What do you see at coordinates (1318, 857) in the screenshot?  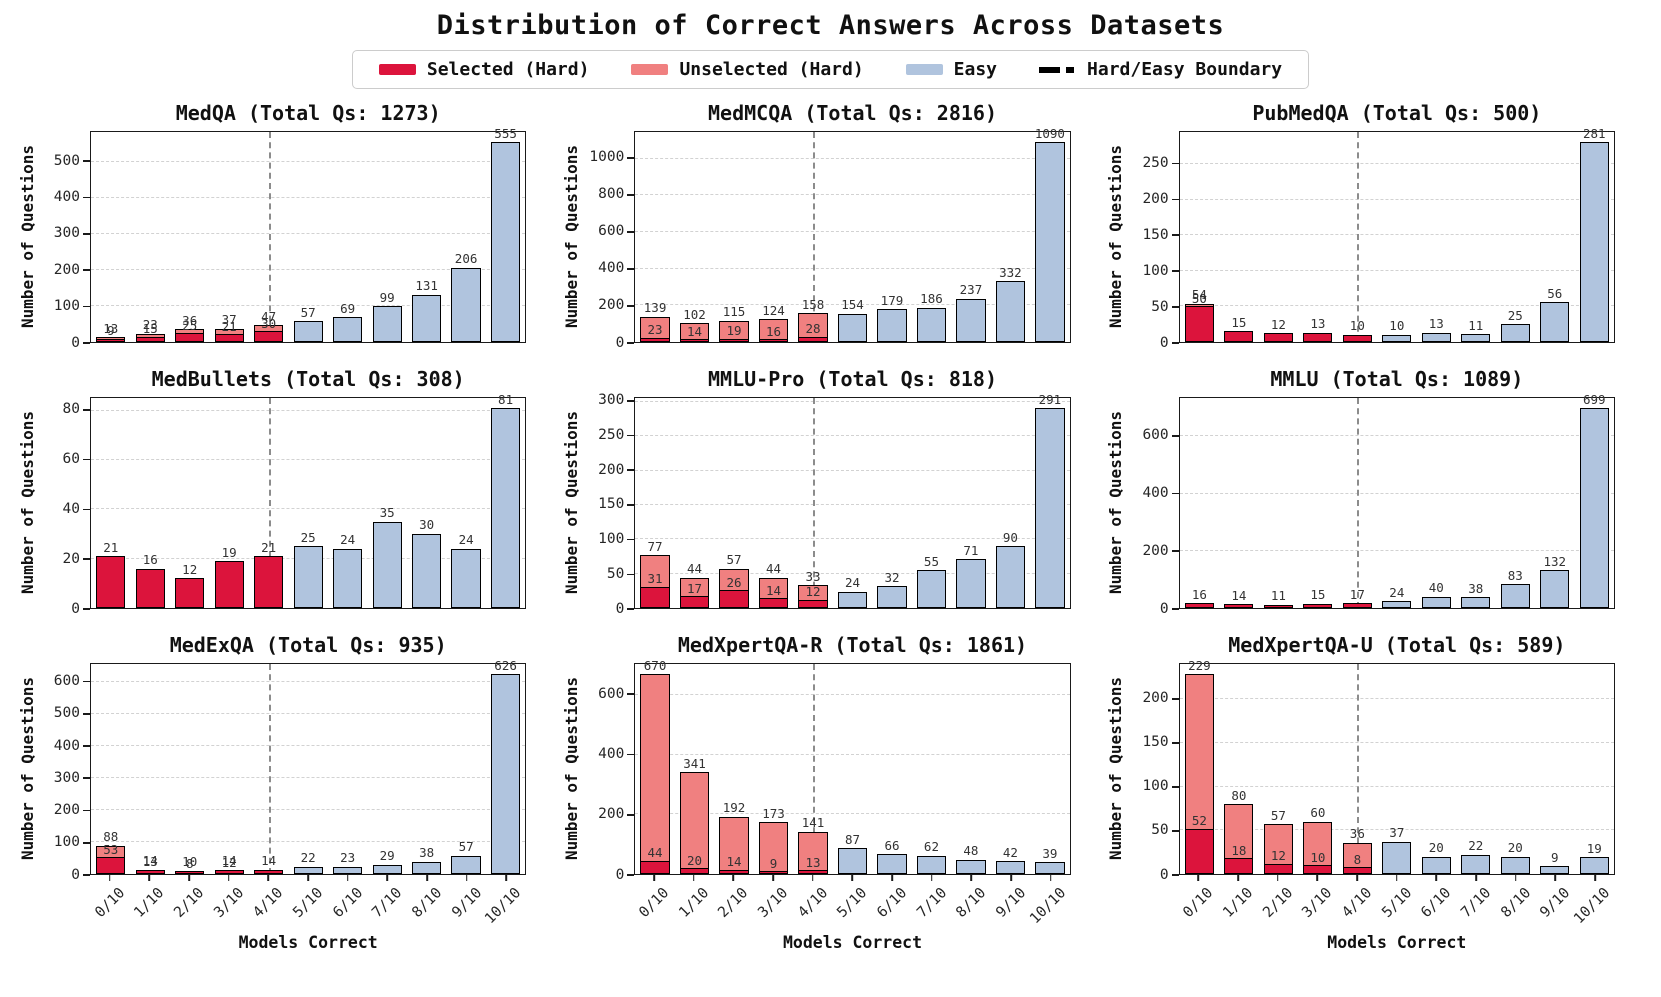 I see `bar-selected-label: 10` at bounding box center [1318, 857].